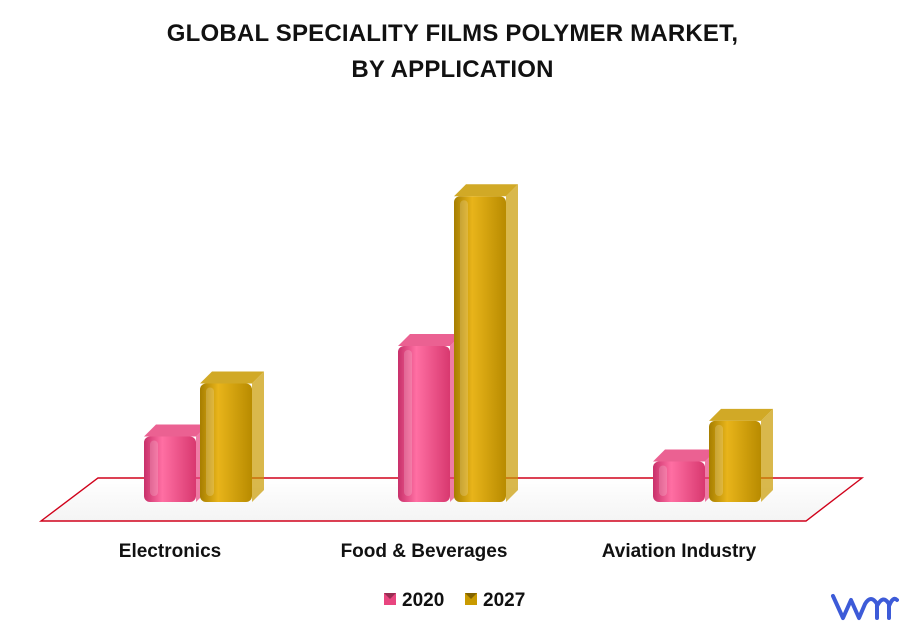  I want to click on bar-2027-electronics, so click(232, 436).